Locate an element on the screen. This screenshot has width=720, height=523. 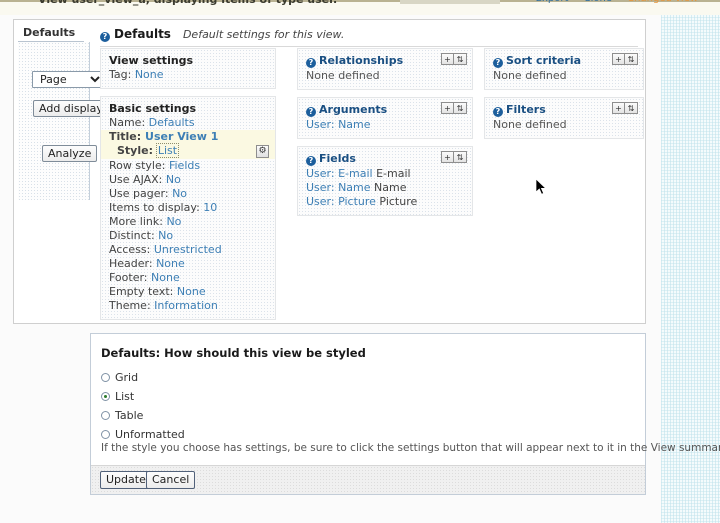
right-background-texture is located at coordinates (690, 269).